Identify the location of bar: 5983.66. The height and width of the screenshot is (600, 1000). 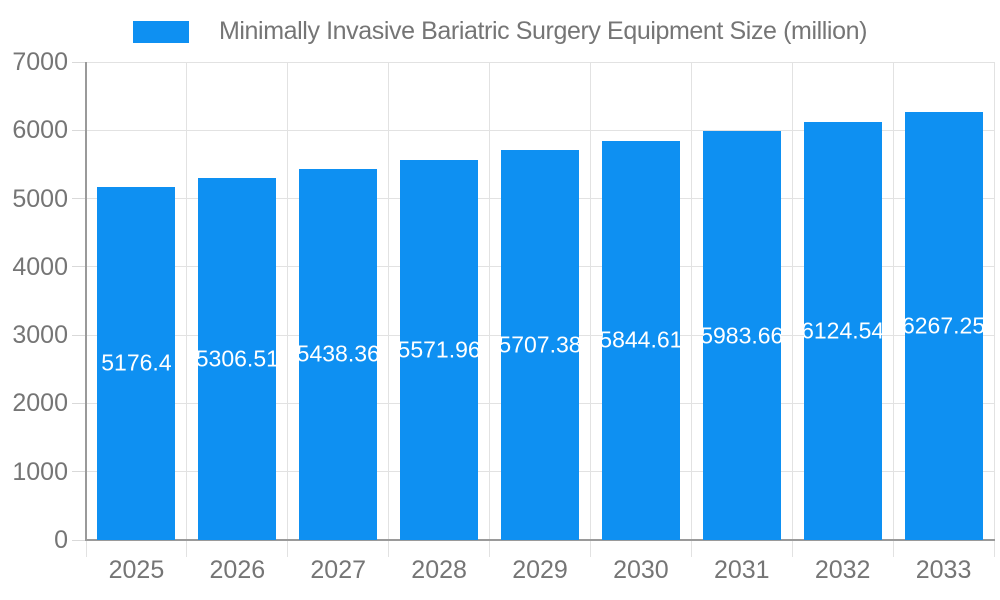
(741, 335).